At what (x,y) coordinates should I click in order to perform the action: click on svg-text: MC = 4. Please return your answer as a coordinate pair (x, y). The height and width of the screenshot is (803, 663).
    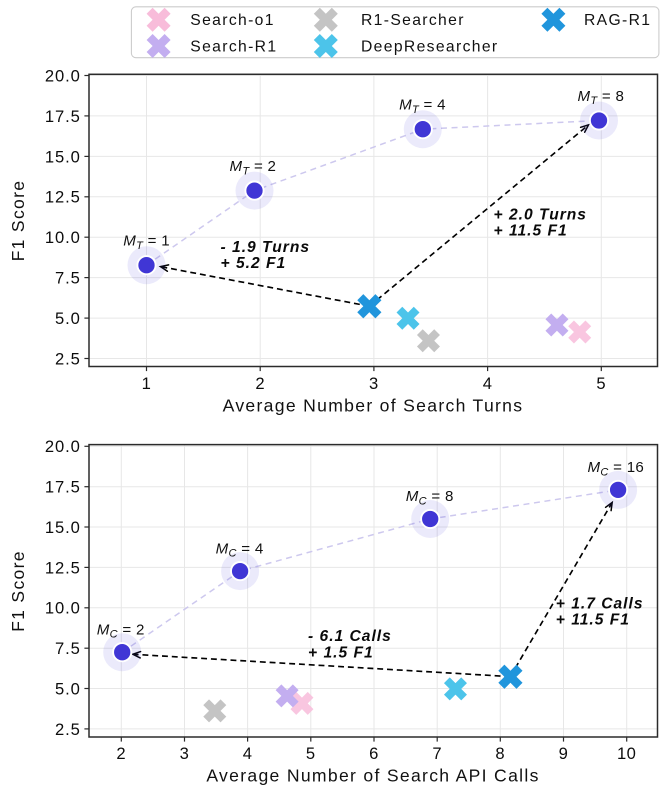
    Looking at the image, I should click on (240, 549).